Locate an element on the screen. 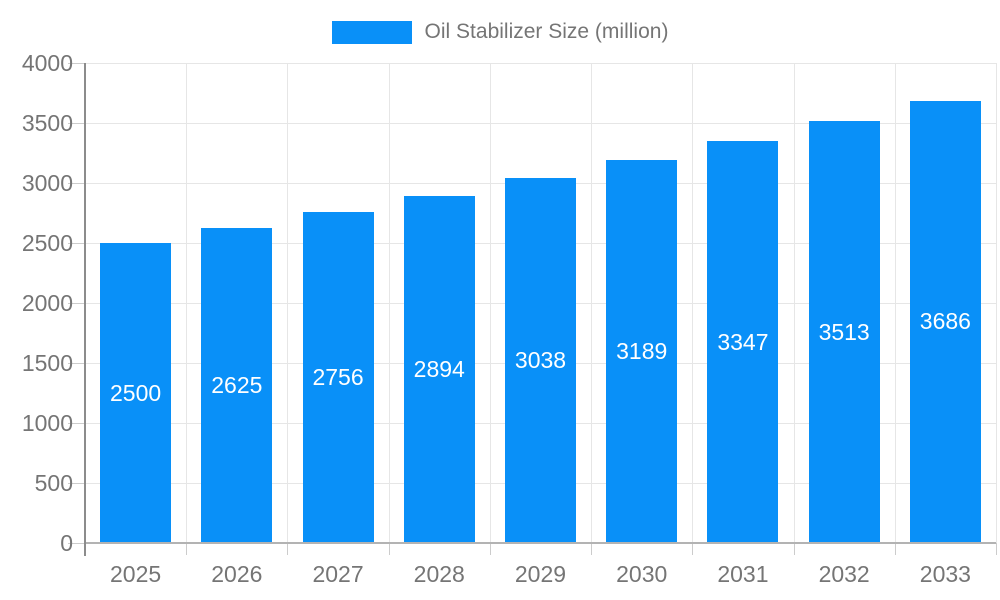 Image resolution: width=1000 pixels, height=600 pixels. bar: 2500 is located at coordinates (136, 393).